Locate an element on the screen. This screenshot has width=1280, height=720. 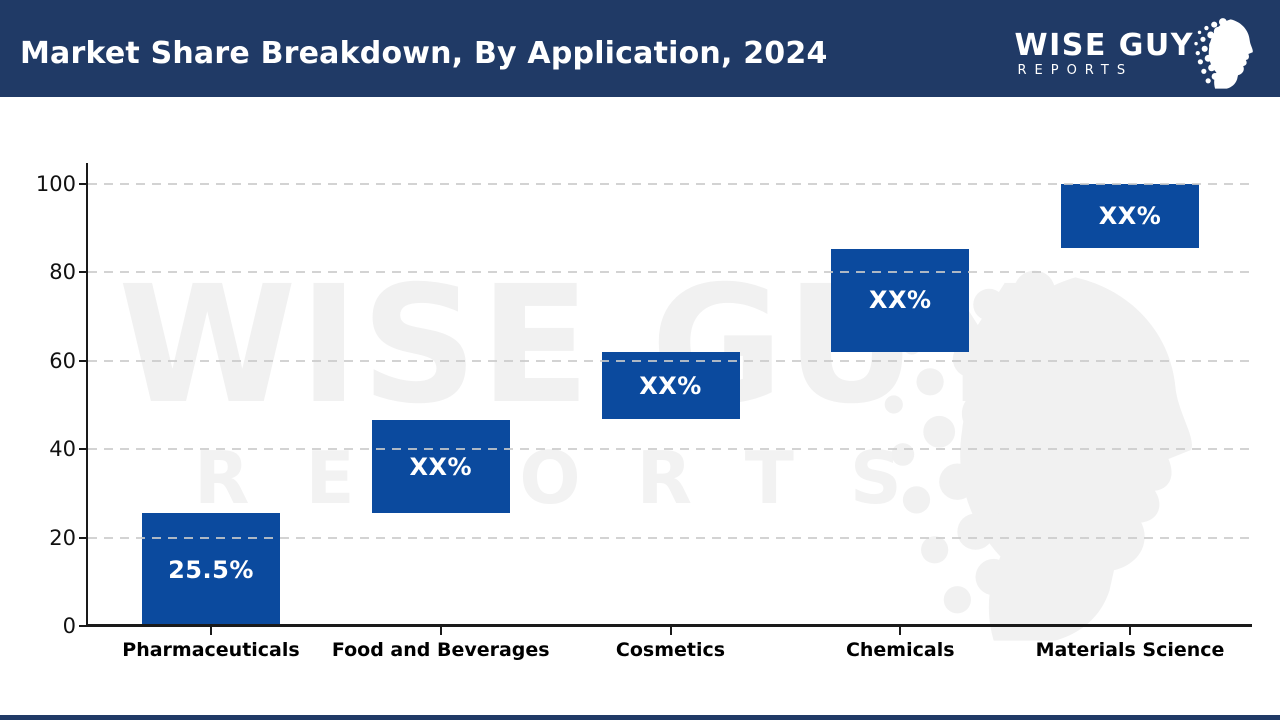
y-tick-label: 40 is located at coordinates (62, 449).